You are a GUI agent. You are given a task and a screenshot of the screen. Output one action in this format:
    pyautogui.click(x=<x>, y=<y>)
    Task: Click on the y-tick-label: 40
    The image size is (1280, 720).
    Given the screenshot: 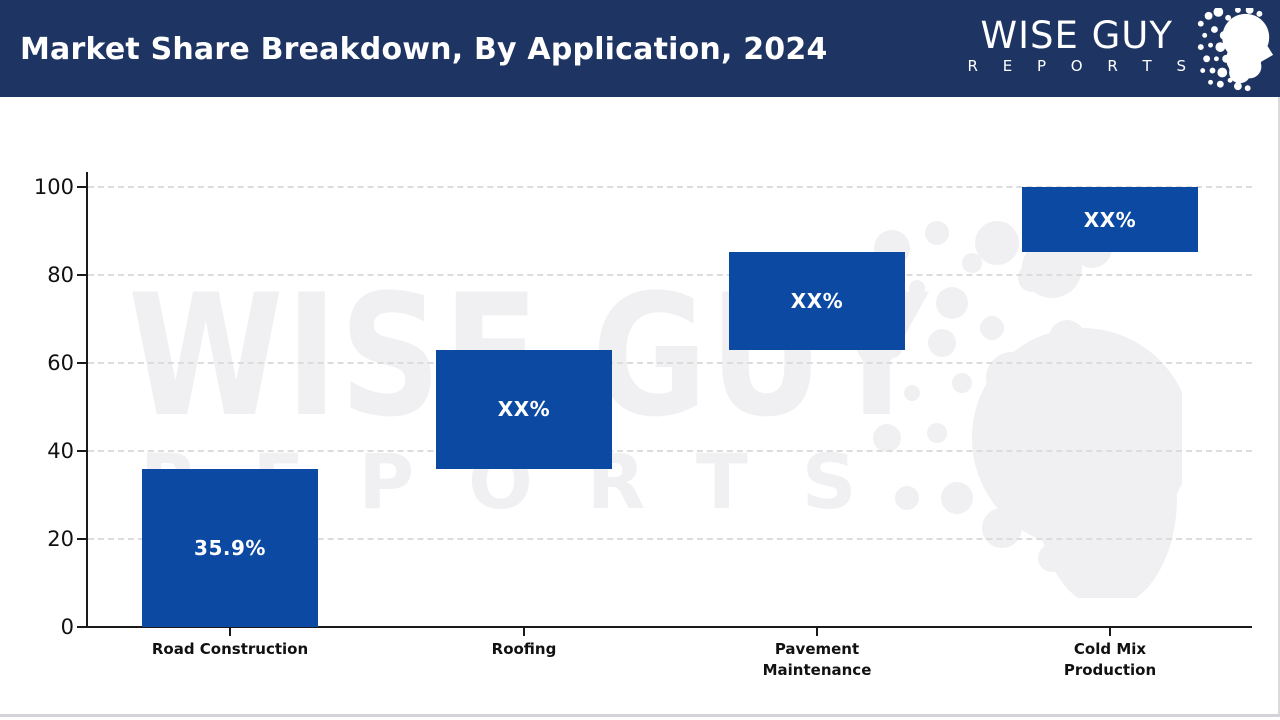 What is the action you would take?
    pyautogui.click(x=60, y=451)
    